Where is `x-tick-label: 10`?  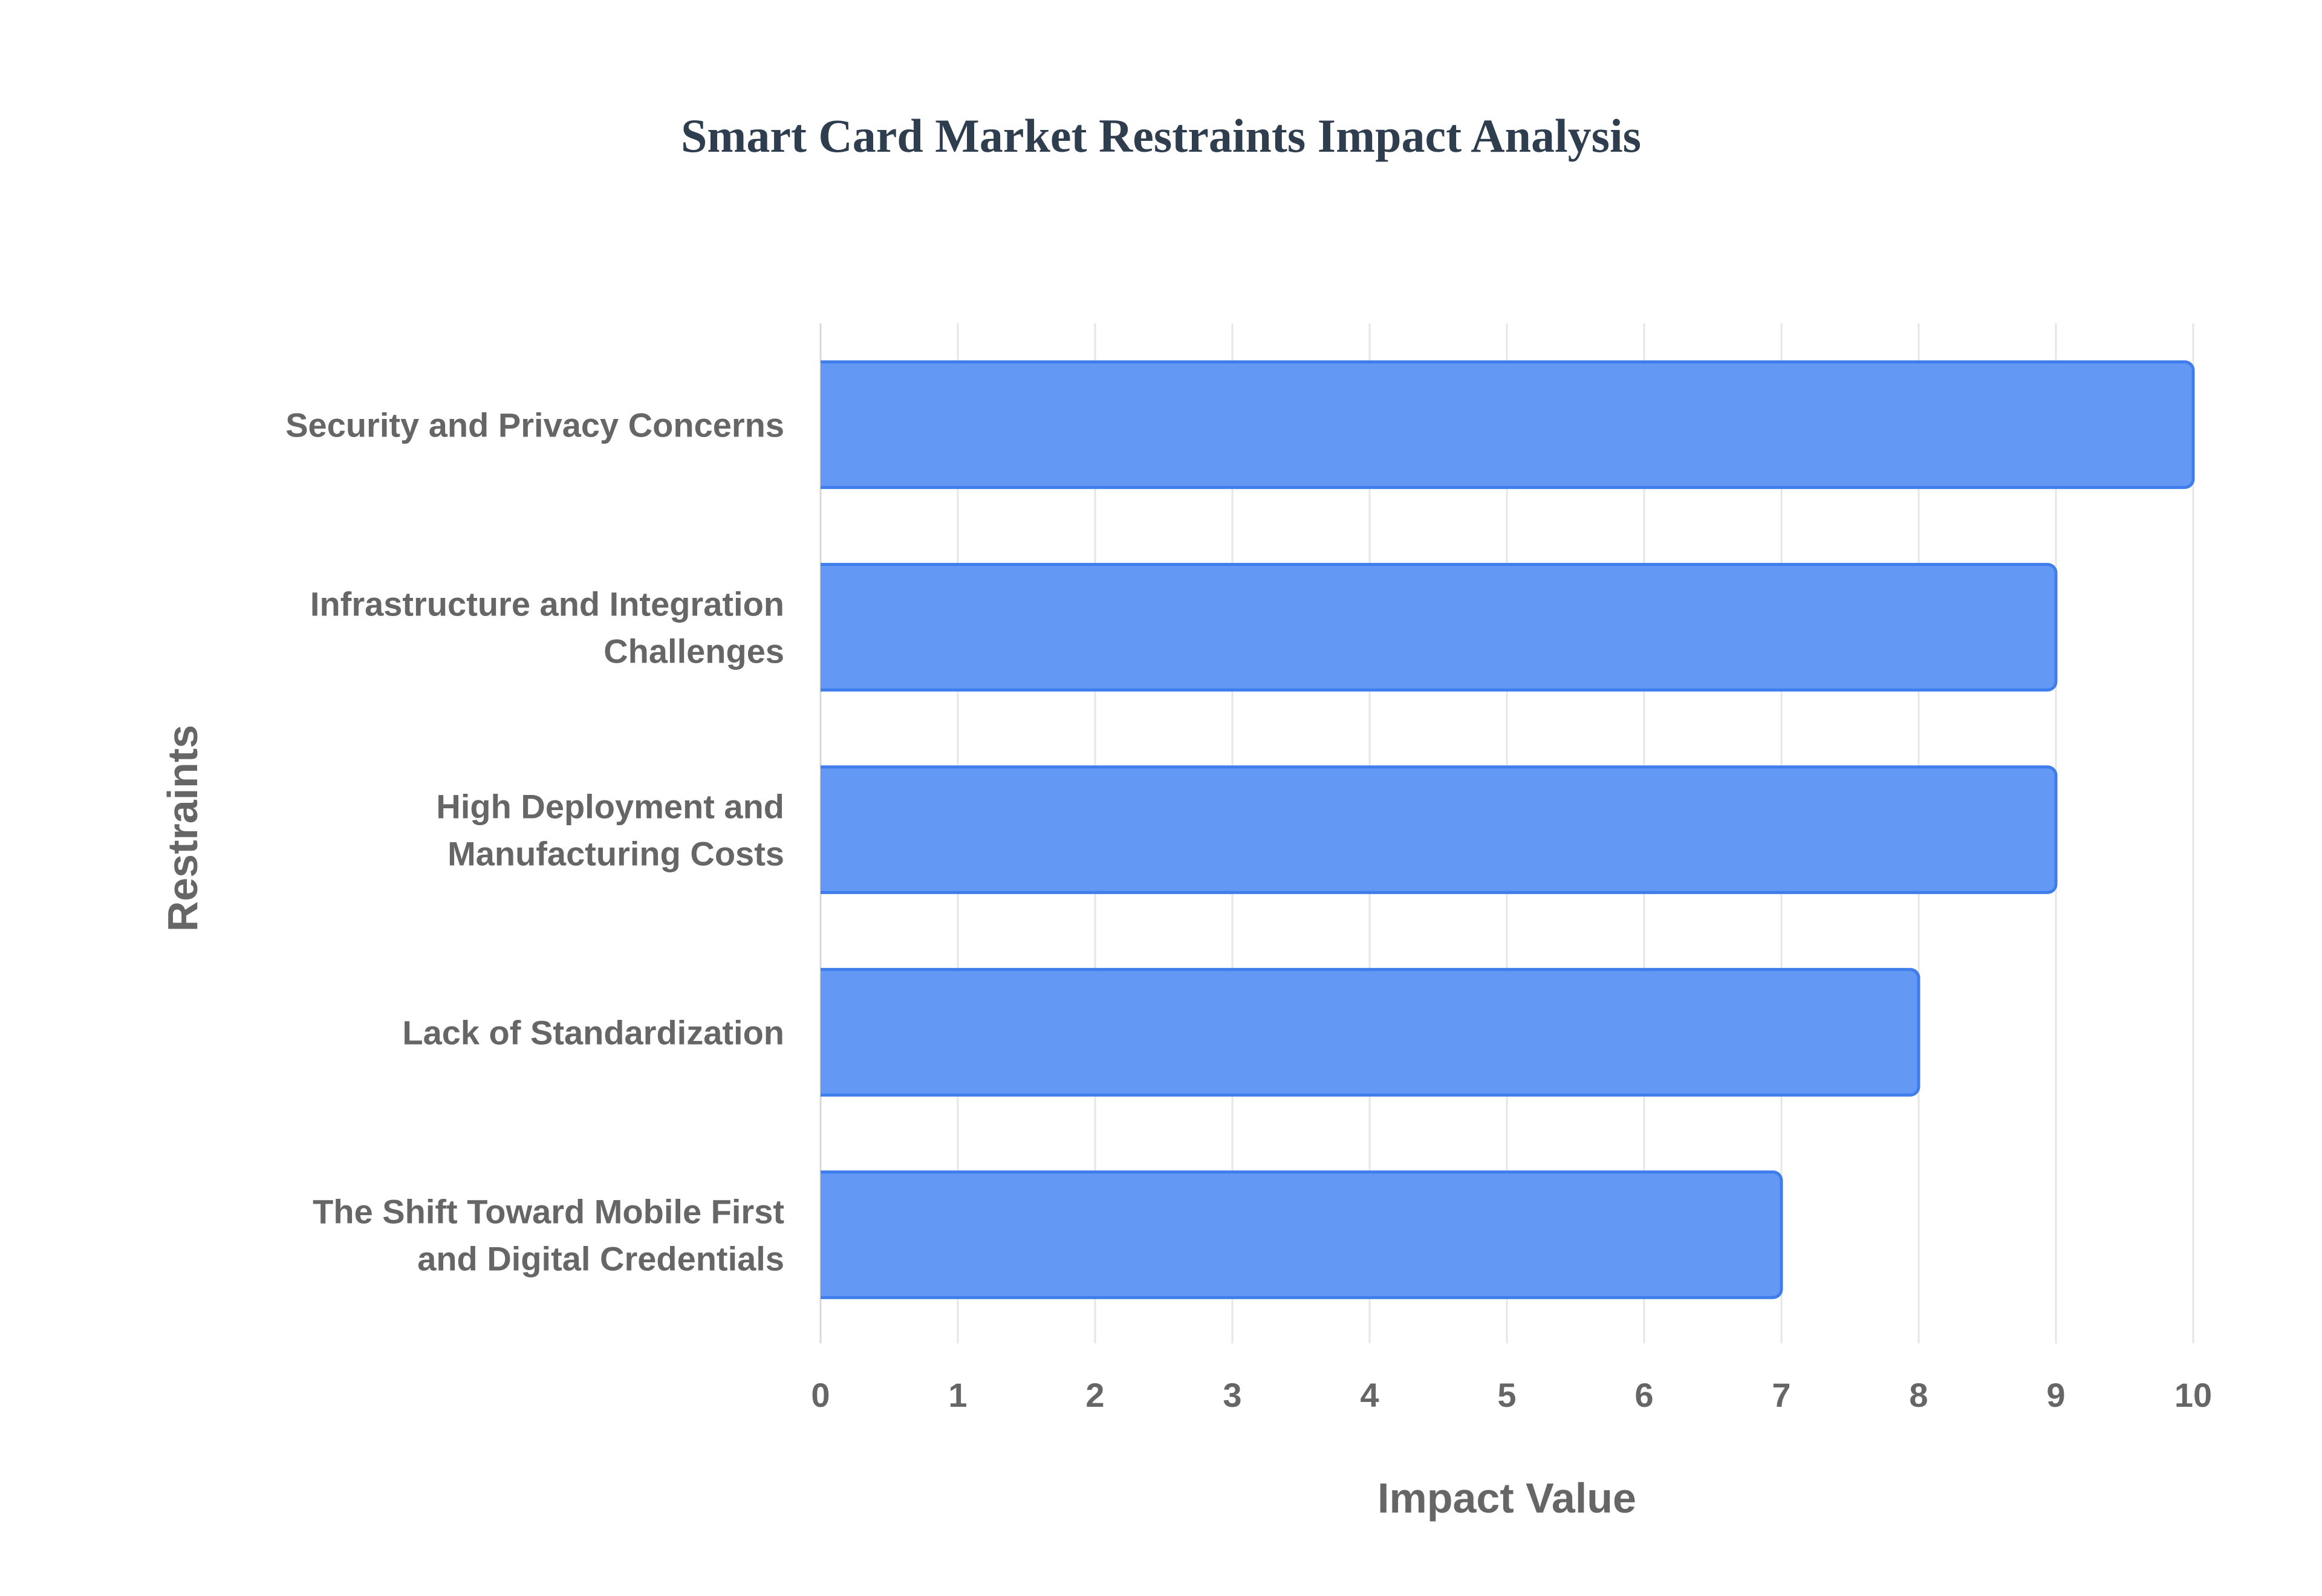
x-tick-label: 10 is located at coordinates (2193, 1395).